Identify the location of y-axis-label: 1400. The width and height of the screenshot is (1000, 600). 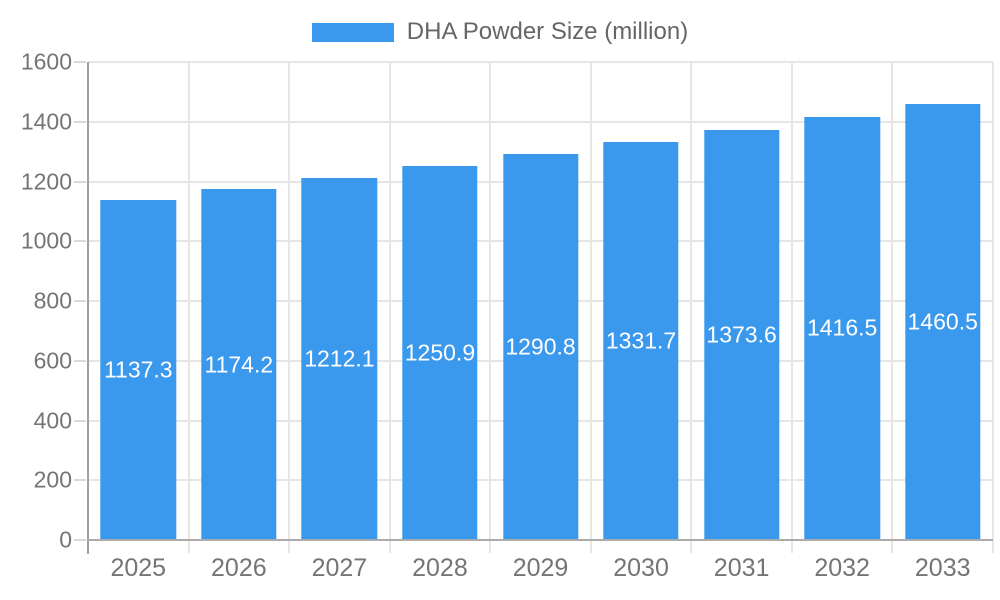
(46, 121).